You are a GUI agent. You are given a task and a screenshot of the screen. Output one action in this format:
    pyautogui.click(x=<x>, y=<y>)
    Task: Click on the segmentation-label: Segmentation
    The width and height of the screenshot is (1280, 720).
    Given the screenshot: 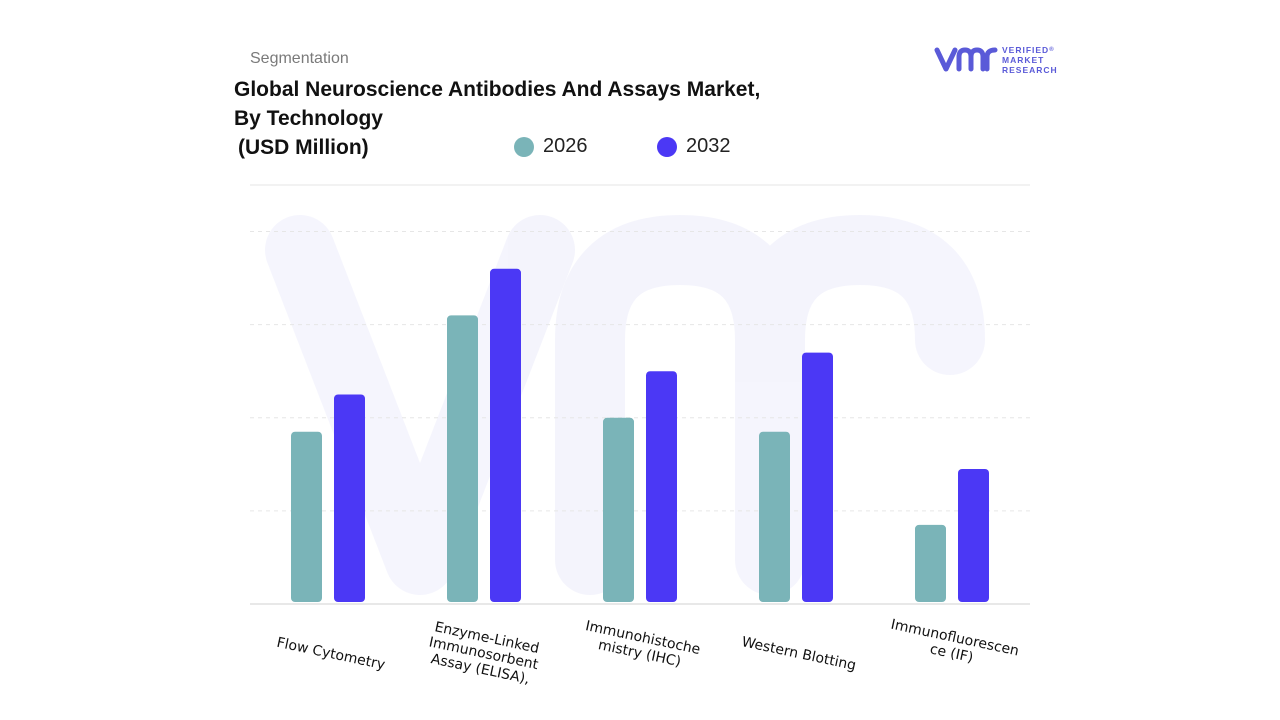 What is the action you would take?
    pyautogui.click(x=299, y=58)
    